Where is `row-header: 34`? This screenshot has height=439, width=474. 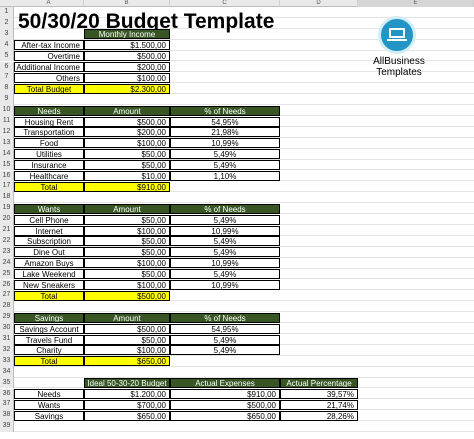
row-header: 34 is located at coordinates (7, 372).